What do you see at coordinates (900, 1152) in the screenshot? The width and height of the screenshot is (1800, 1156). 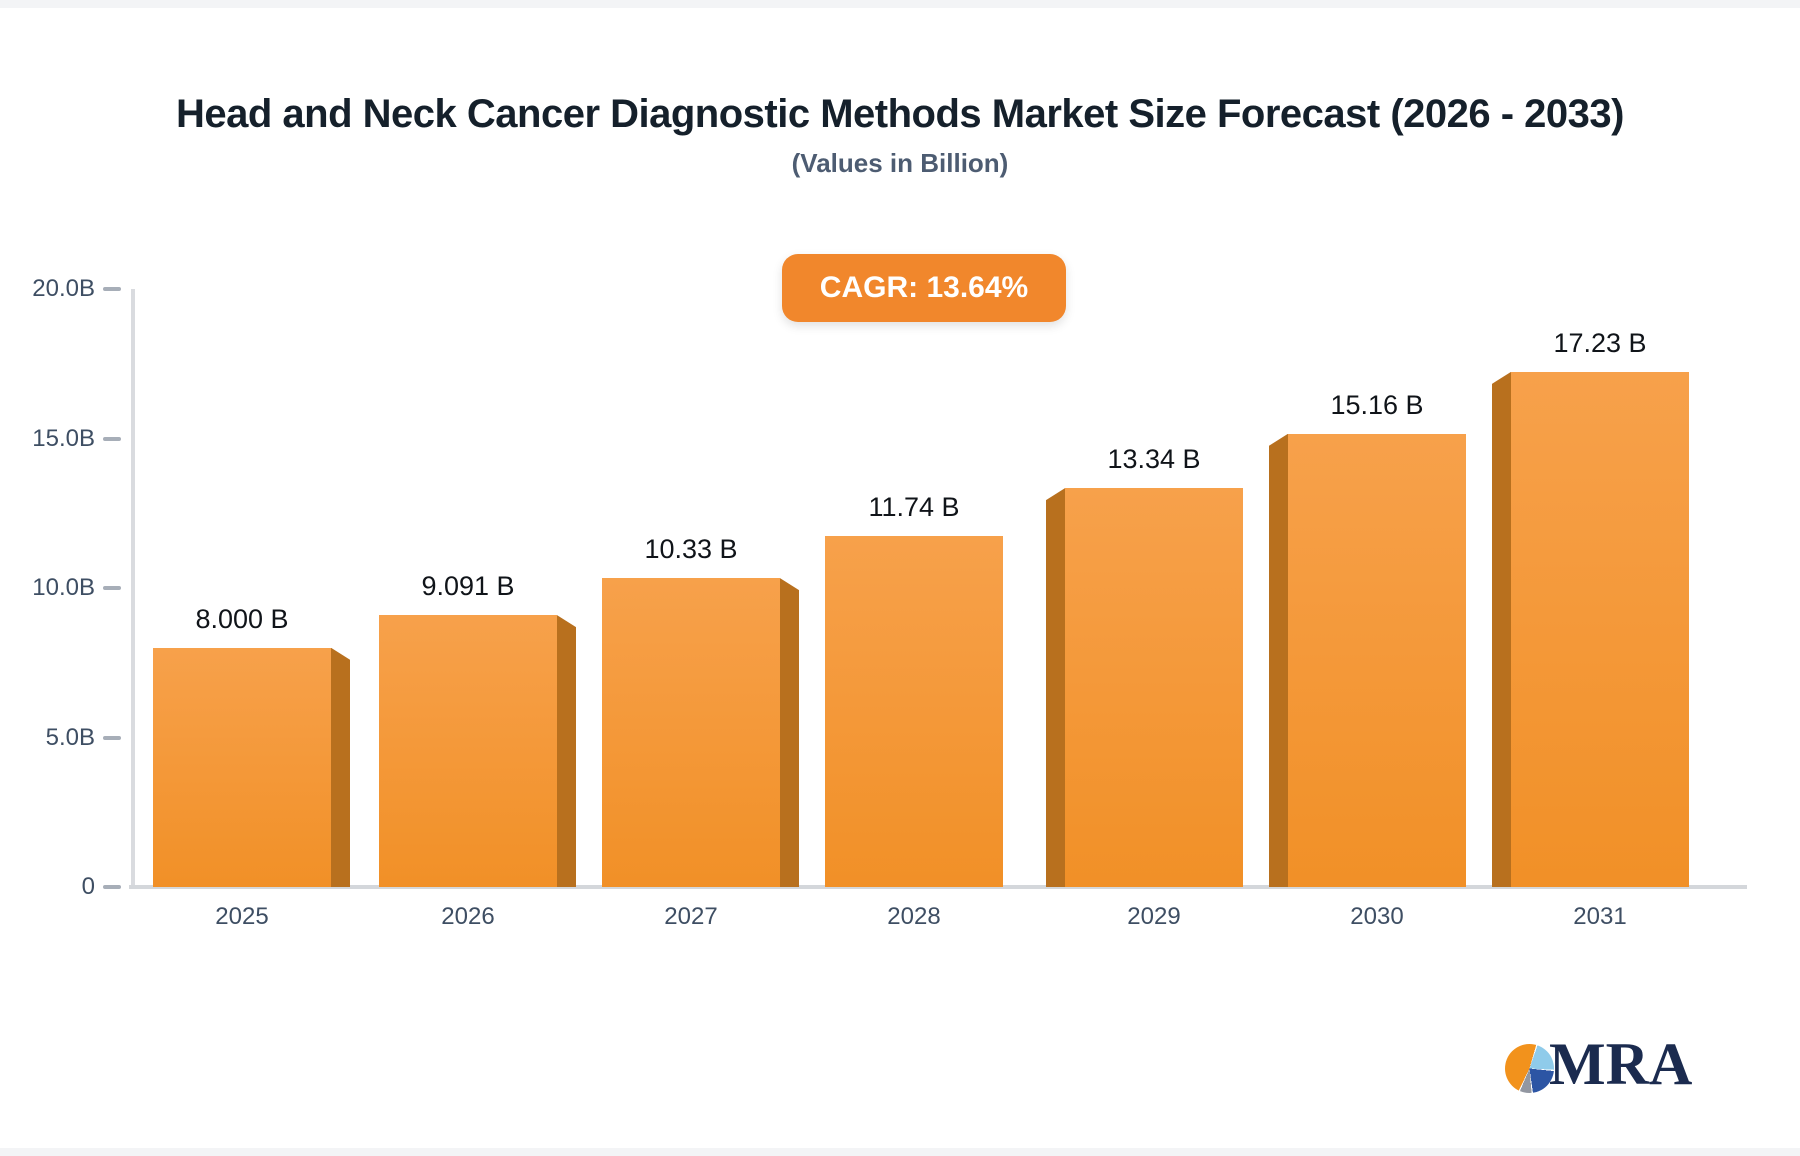 I see `bottom-edge-strip` at bounding box center [900, 1152].